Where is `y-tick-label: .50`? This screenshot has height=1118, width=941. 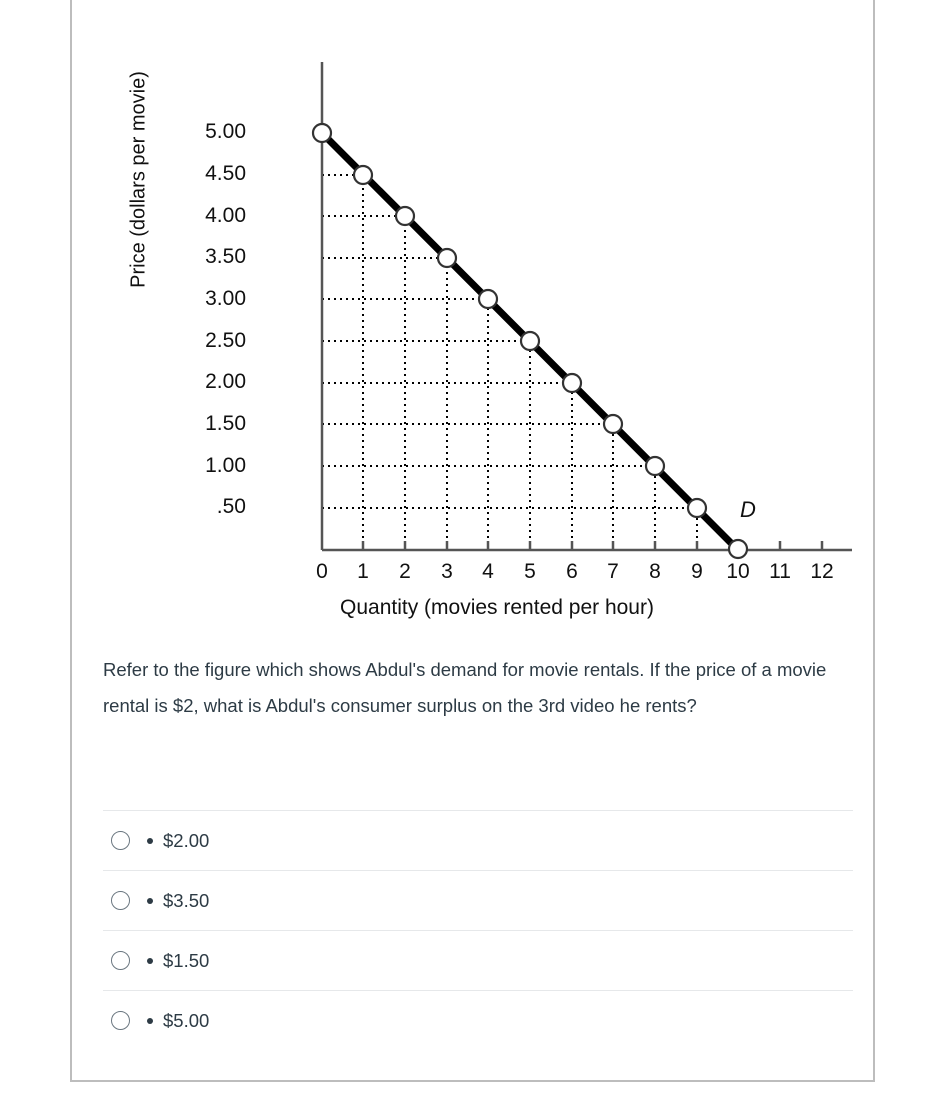
y-tick-label: .50 is located at coordinates (231, 506).